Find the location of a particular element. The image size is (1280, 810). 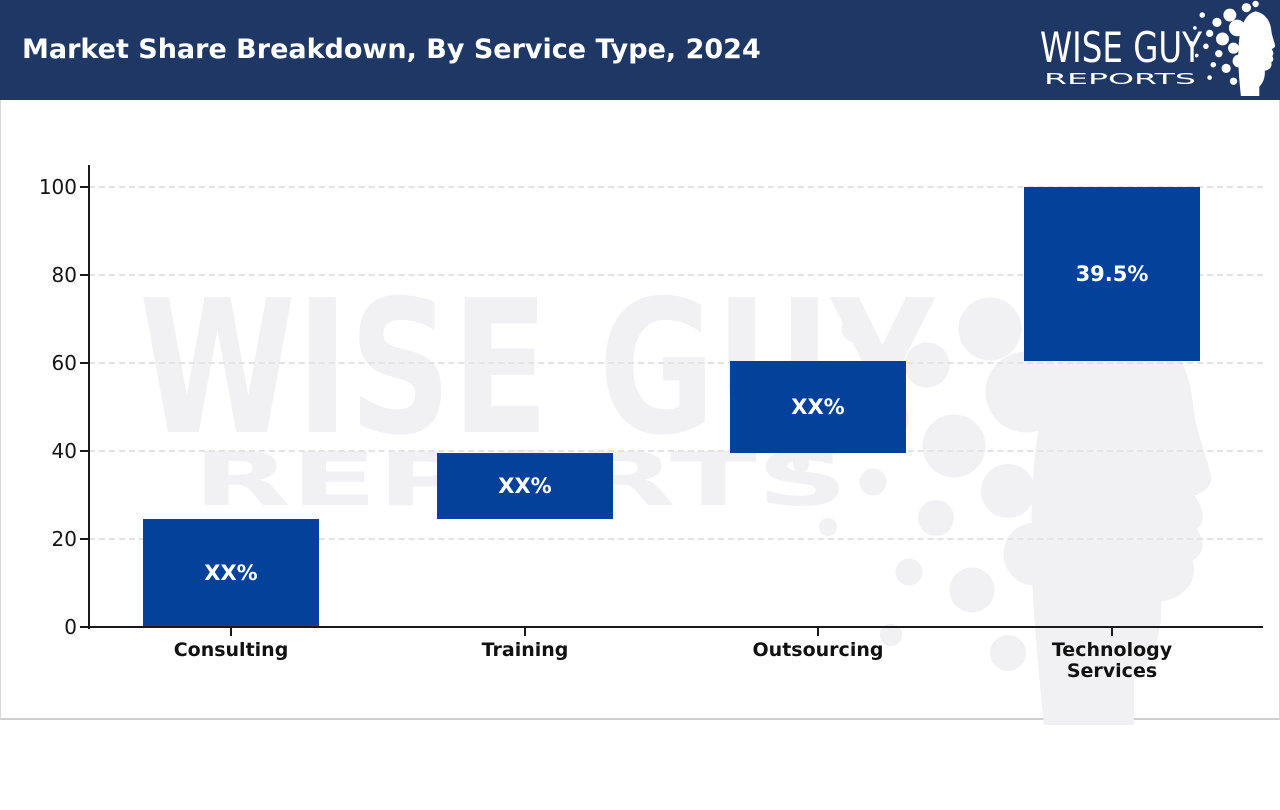

bar-label-consulting: XX% is located at coordinates (231, 573).